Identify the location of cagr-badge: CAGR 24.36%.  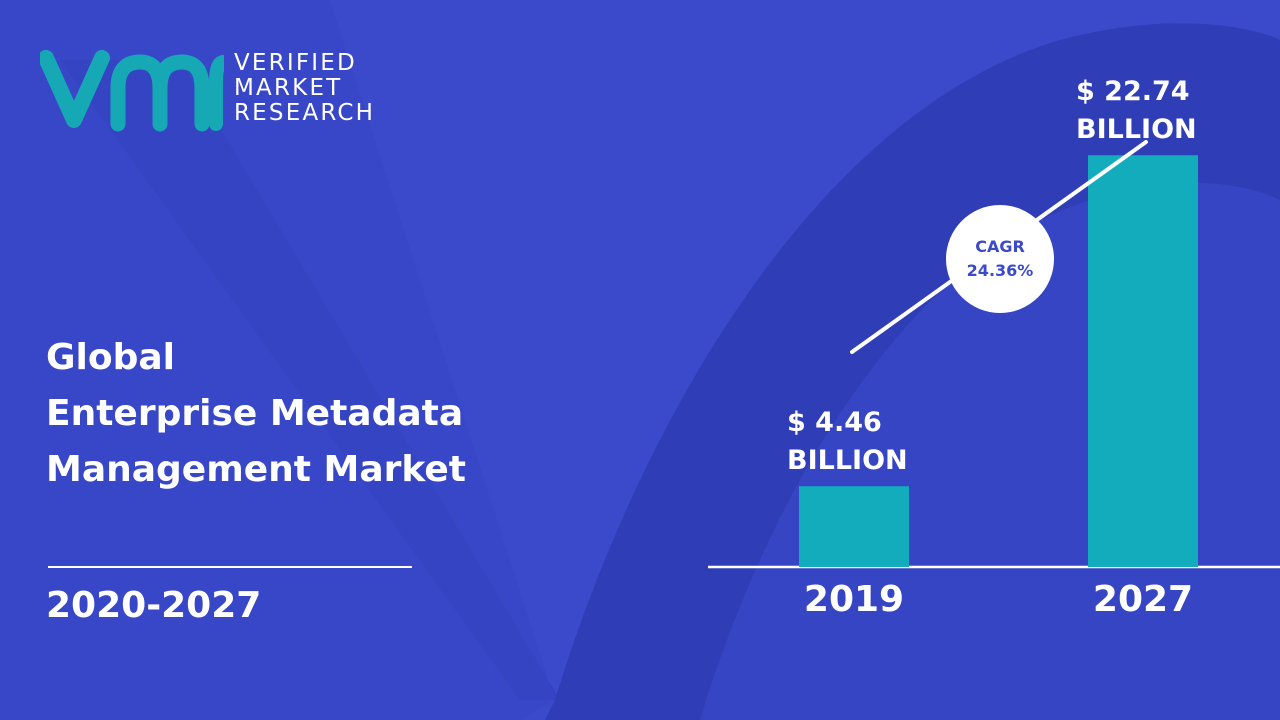
(1000, 259).